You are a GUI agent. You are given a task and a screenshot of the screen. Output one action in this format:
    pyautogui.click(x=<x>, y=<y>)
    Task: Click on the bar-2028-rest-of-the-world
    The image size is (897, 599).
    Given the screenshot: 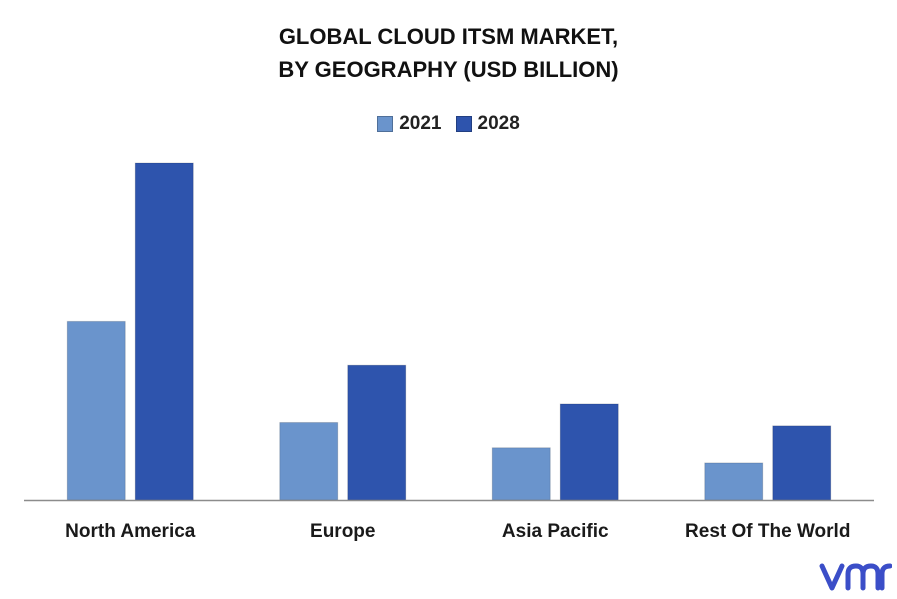 What is the action you would take?
    pyautogui.click(x=802, y=463)
    